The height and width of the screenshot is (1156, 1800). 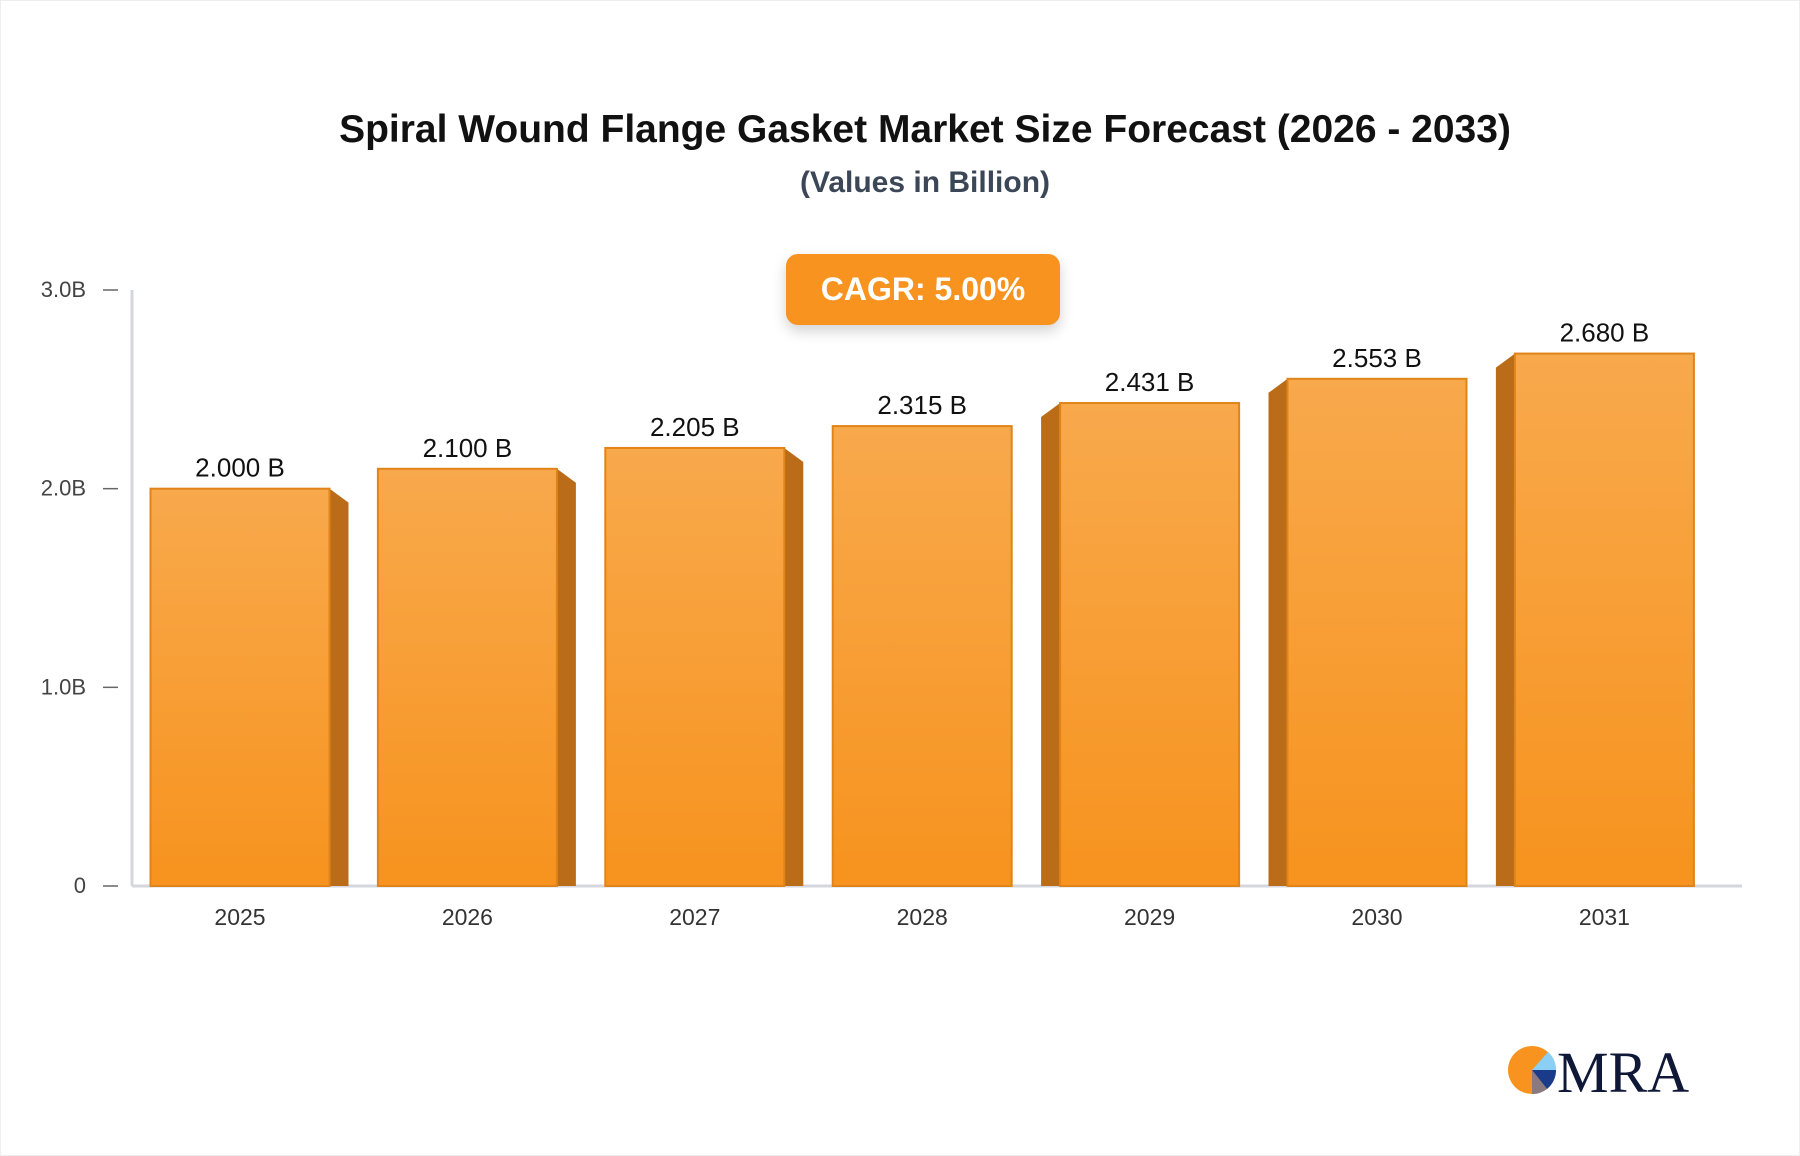 I want to click on y-tick-label: 3.0B, so click(x=63, y=289).